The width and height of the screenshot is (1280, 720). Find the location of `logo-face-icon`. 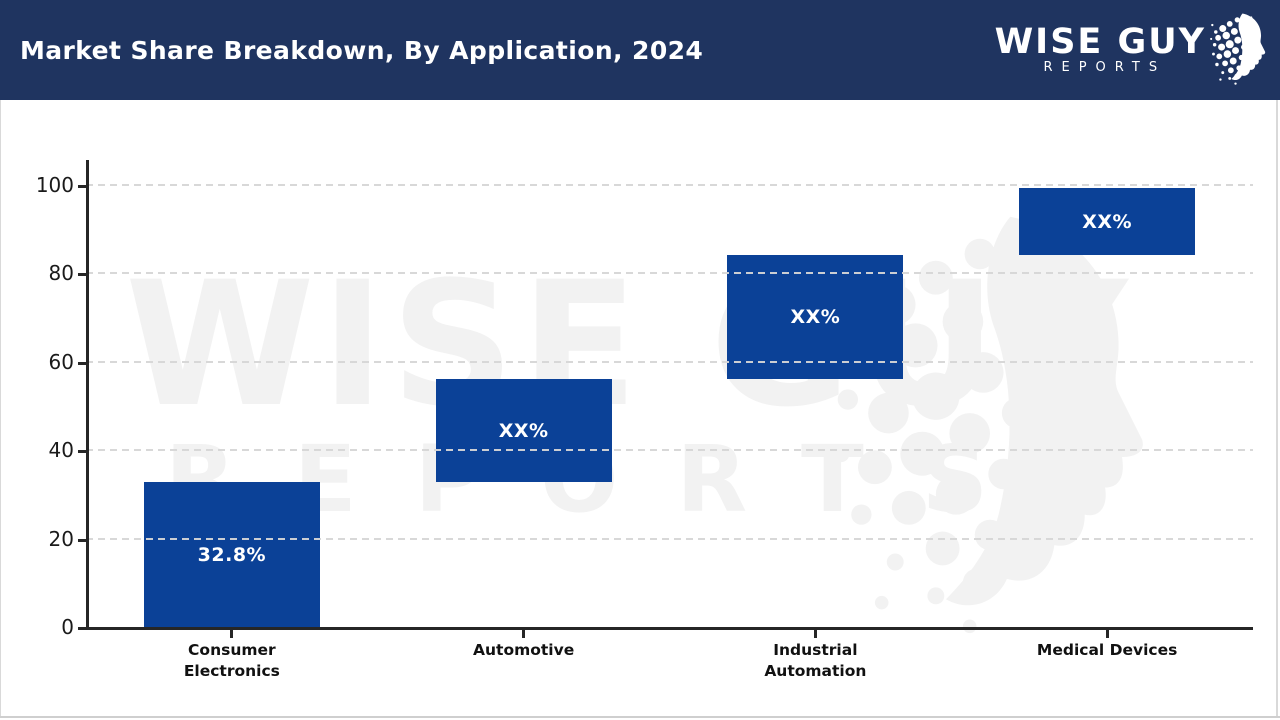

logo-face-icon is located at coordinates (1238, 49).